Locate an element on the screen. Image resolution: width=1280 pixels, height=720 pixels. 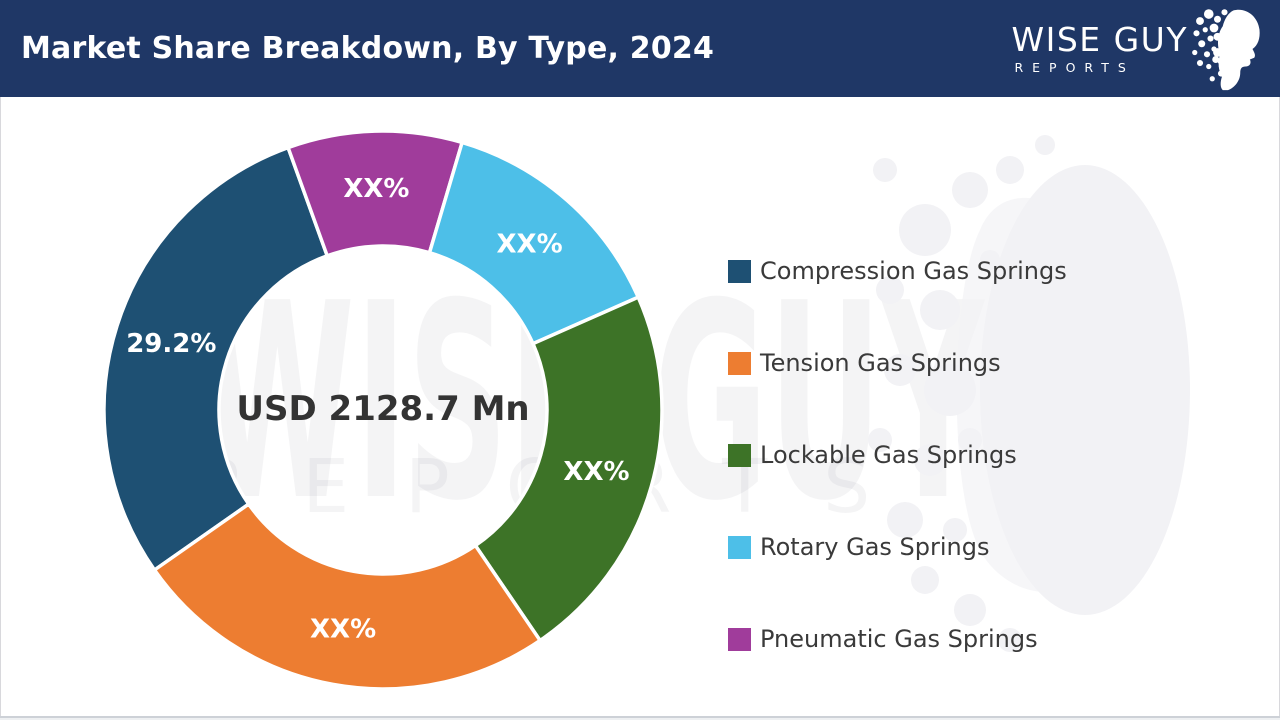
segment-pct-label-lockable-gas-springs: XX% is located at coordinates (596, 472).